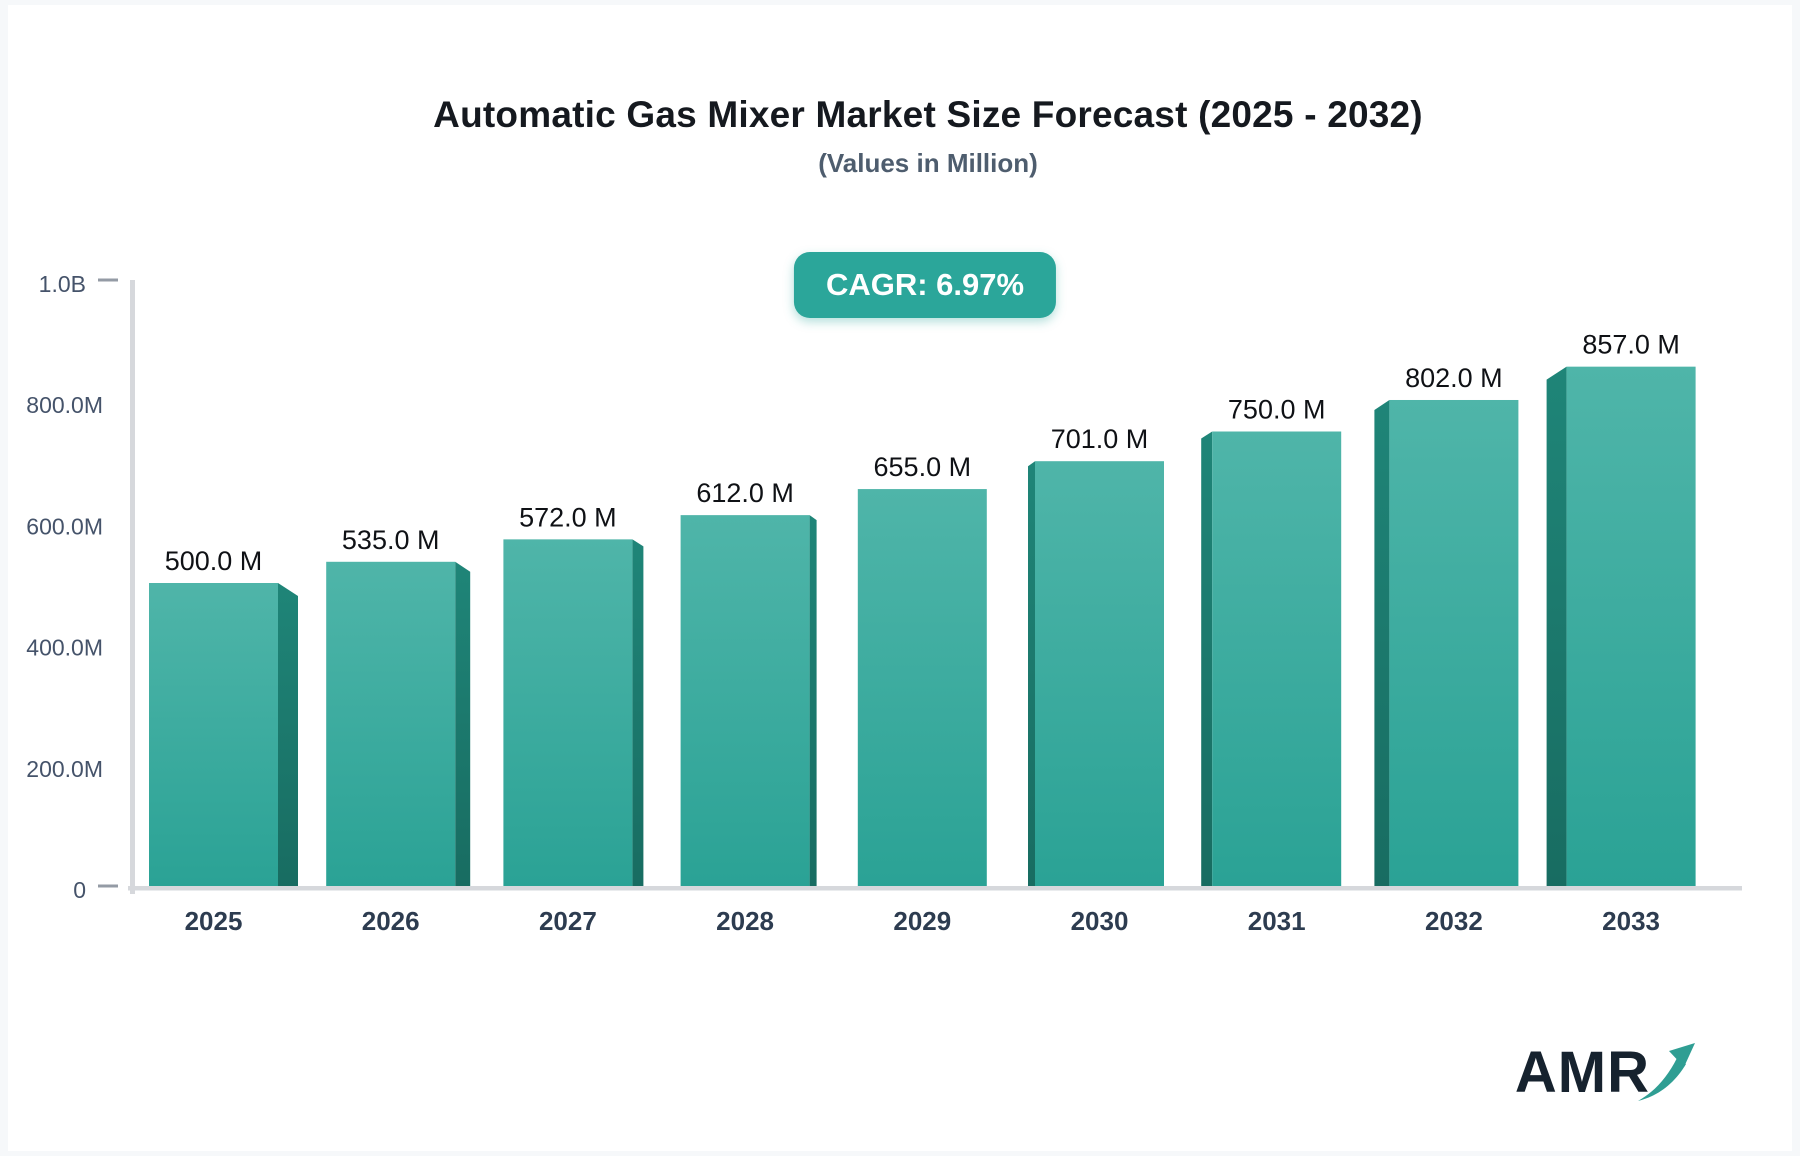  I want to click on chart-subtitle: (Values in Million), so click(928, 163).